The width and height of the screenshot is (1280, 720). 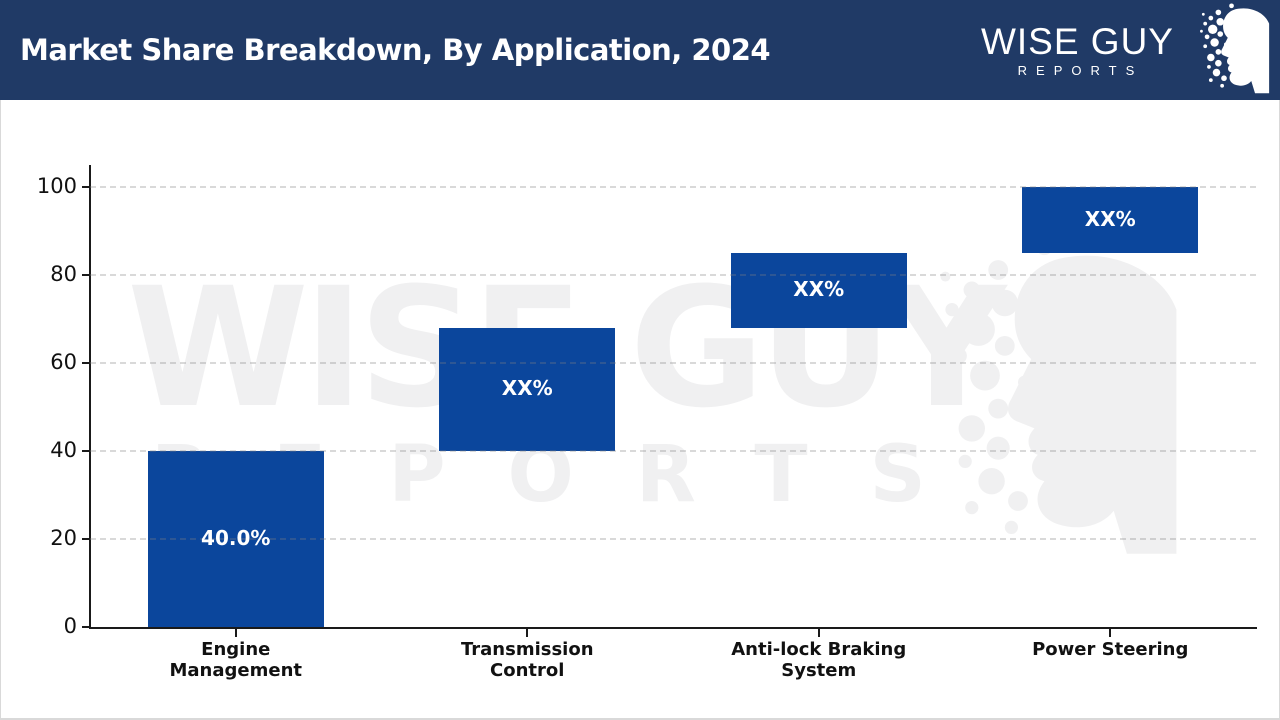 What do you see at coordinates (70, 626) in the screenshot?
I see `y-tick-label: 0` at bounding box center [70, 626].